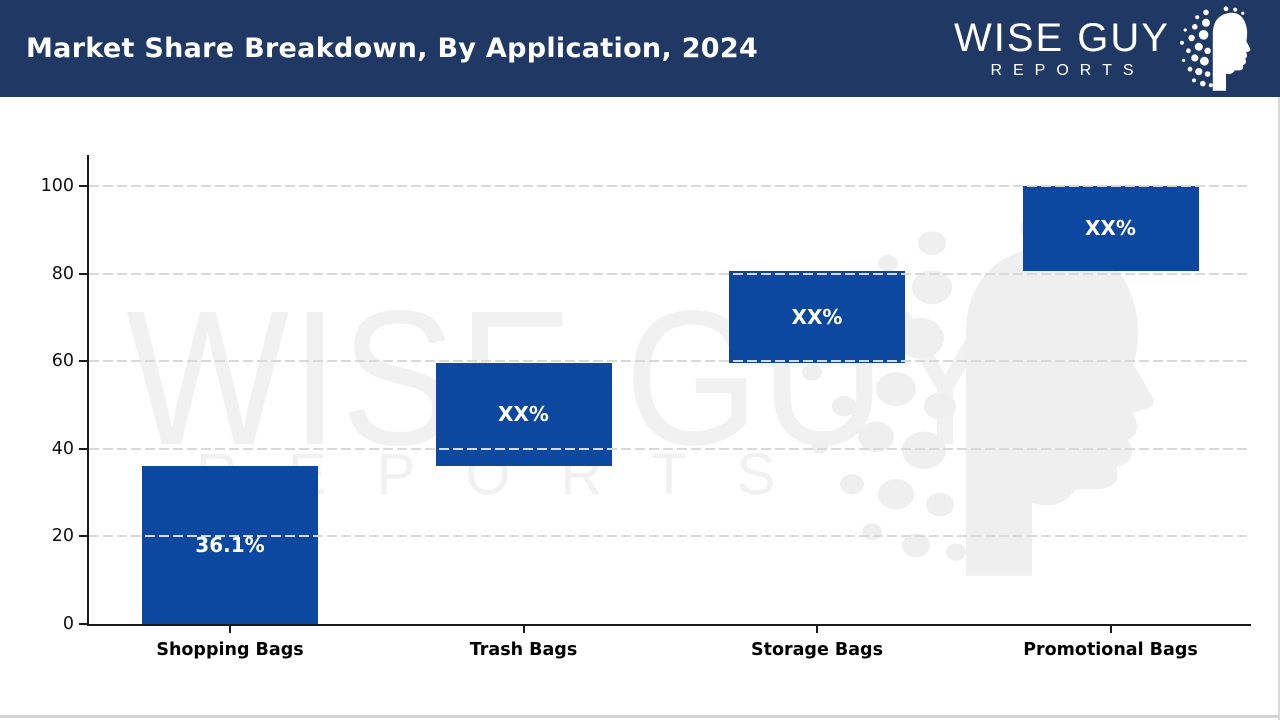  What do you see at coordinates (68, 624) in the screenshot?
I see `y-tick-label: 0` at bounding box center [68, 624].